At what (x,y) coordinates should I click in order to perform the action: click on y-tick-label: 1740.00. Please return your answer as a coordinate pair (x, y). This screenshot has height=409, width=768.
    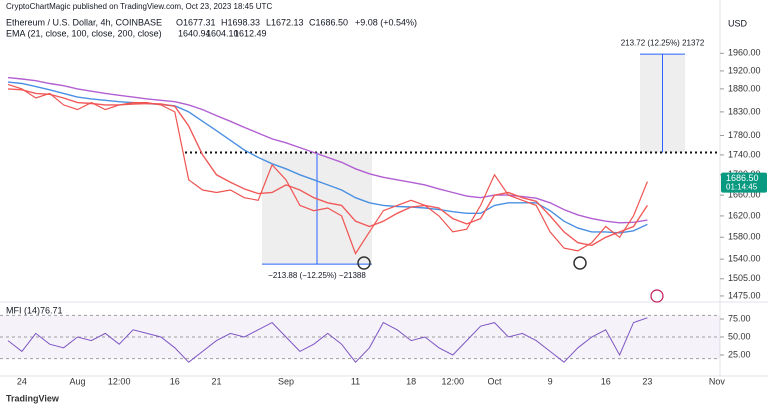
    Looking at the image, I should click on (744, 154).